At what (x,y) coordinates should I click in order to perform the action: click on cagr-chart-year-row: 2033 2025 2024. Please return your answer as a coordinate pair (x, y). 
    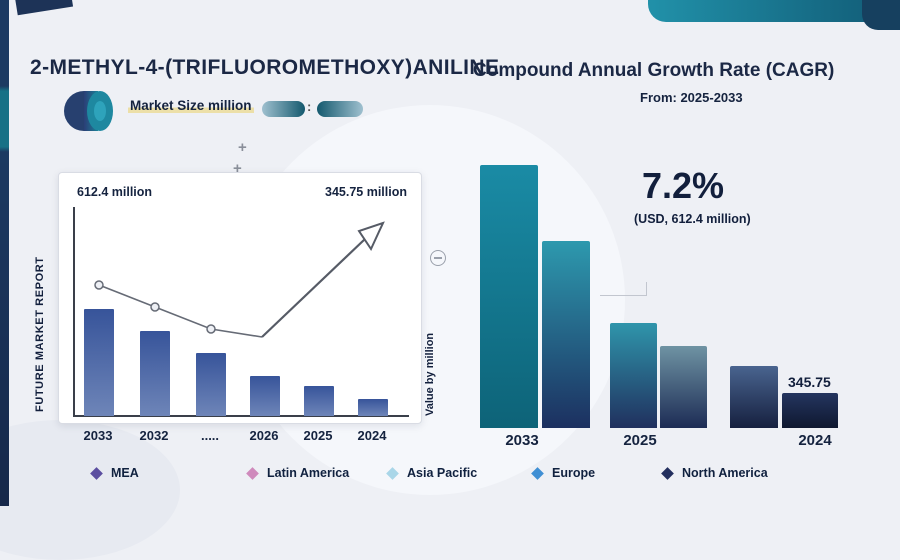
    Looking at the image, I should click on (670, 443).